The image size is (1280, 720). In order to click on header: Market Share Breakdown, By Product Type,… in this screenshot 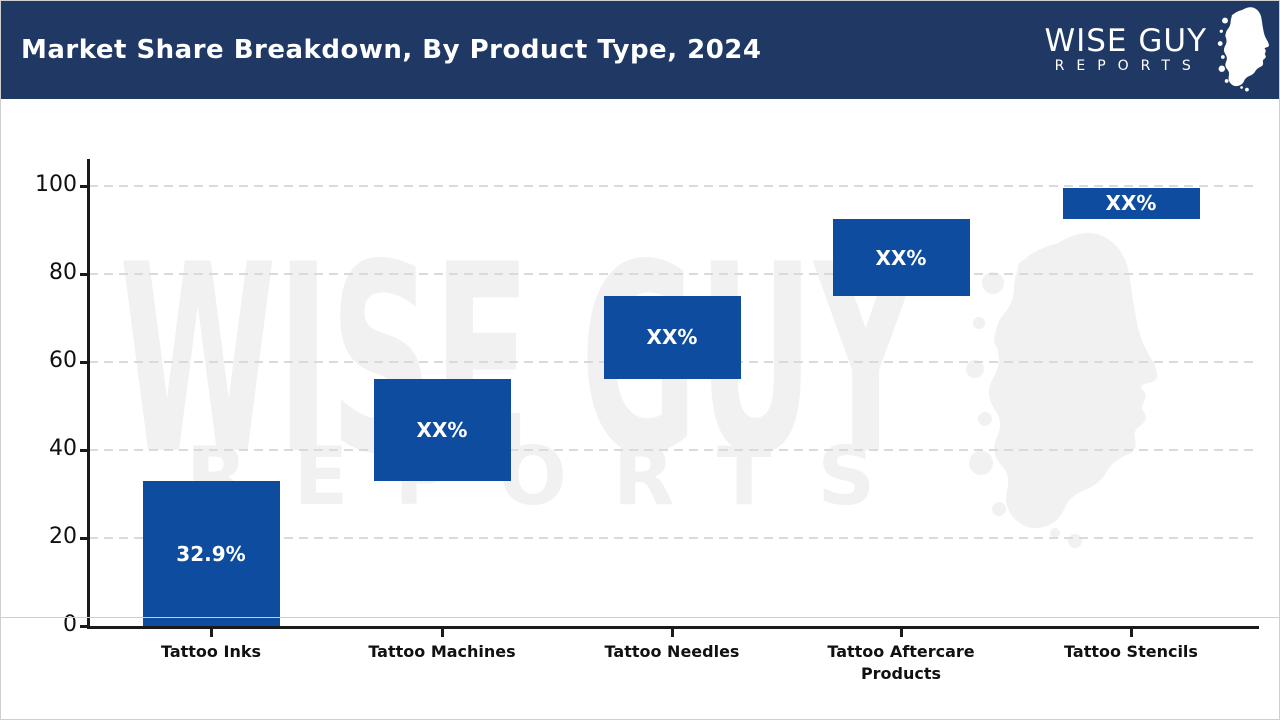, I will do `click(640, 50)`.